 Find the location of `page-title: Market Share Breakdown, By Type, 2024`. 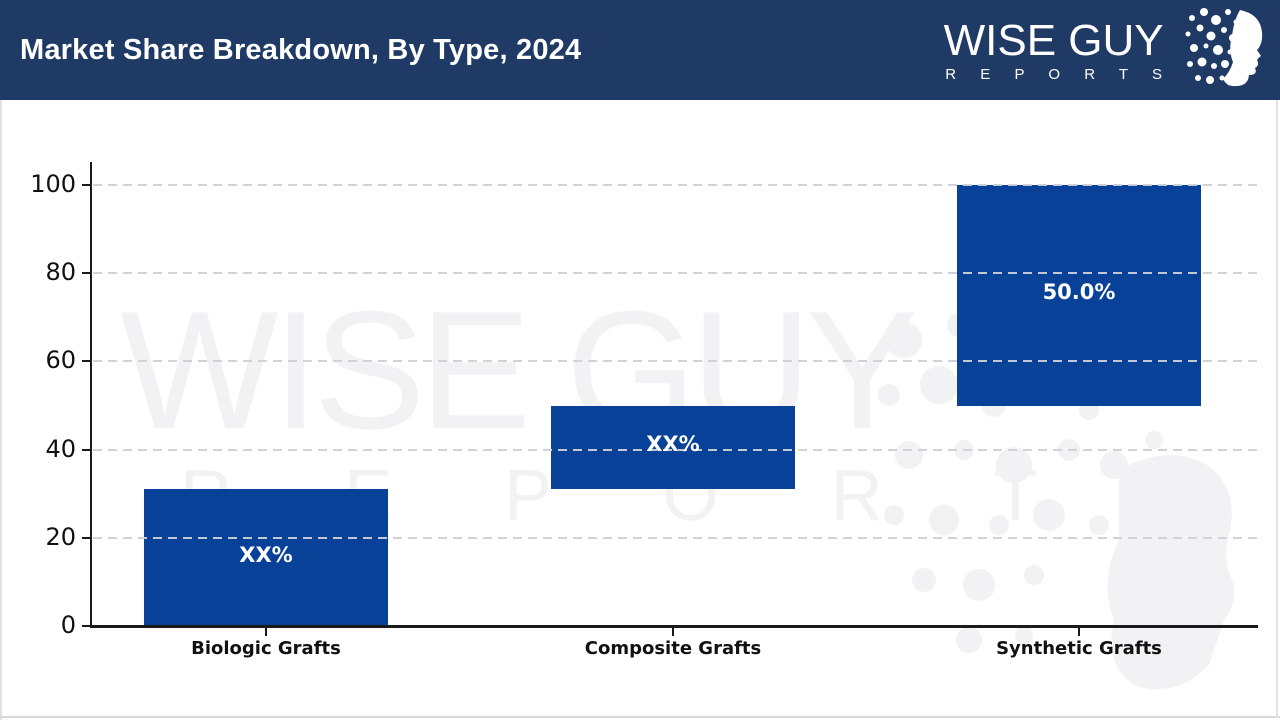

page-title: Market Share Breakdown, By Type, 2024 is located at coordinates (301, 49).